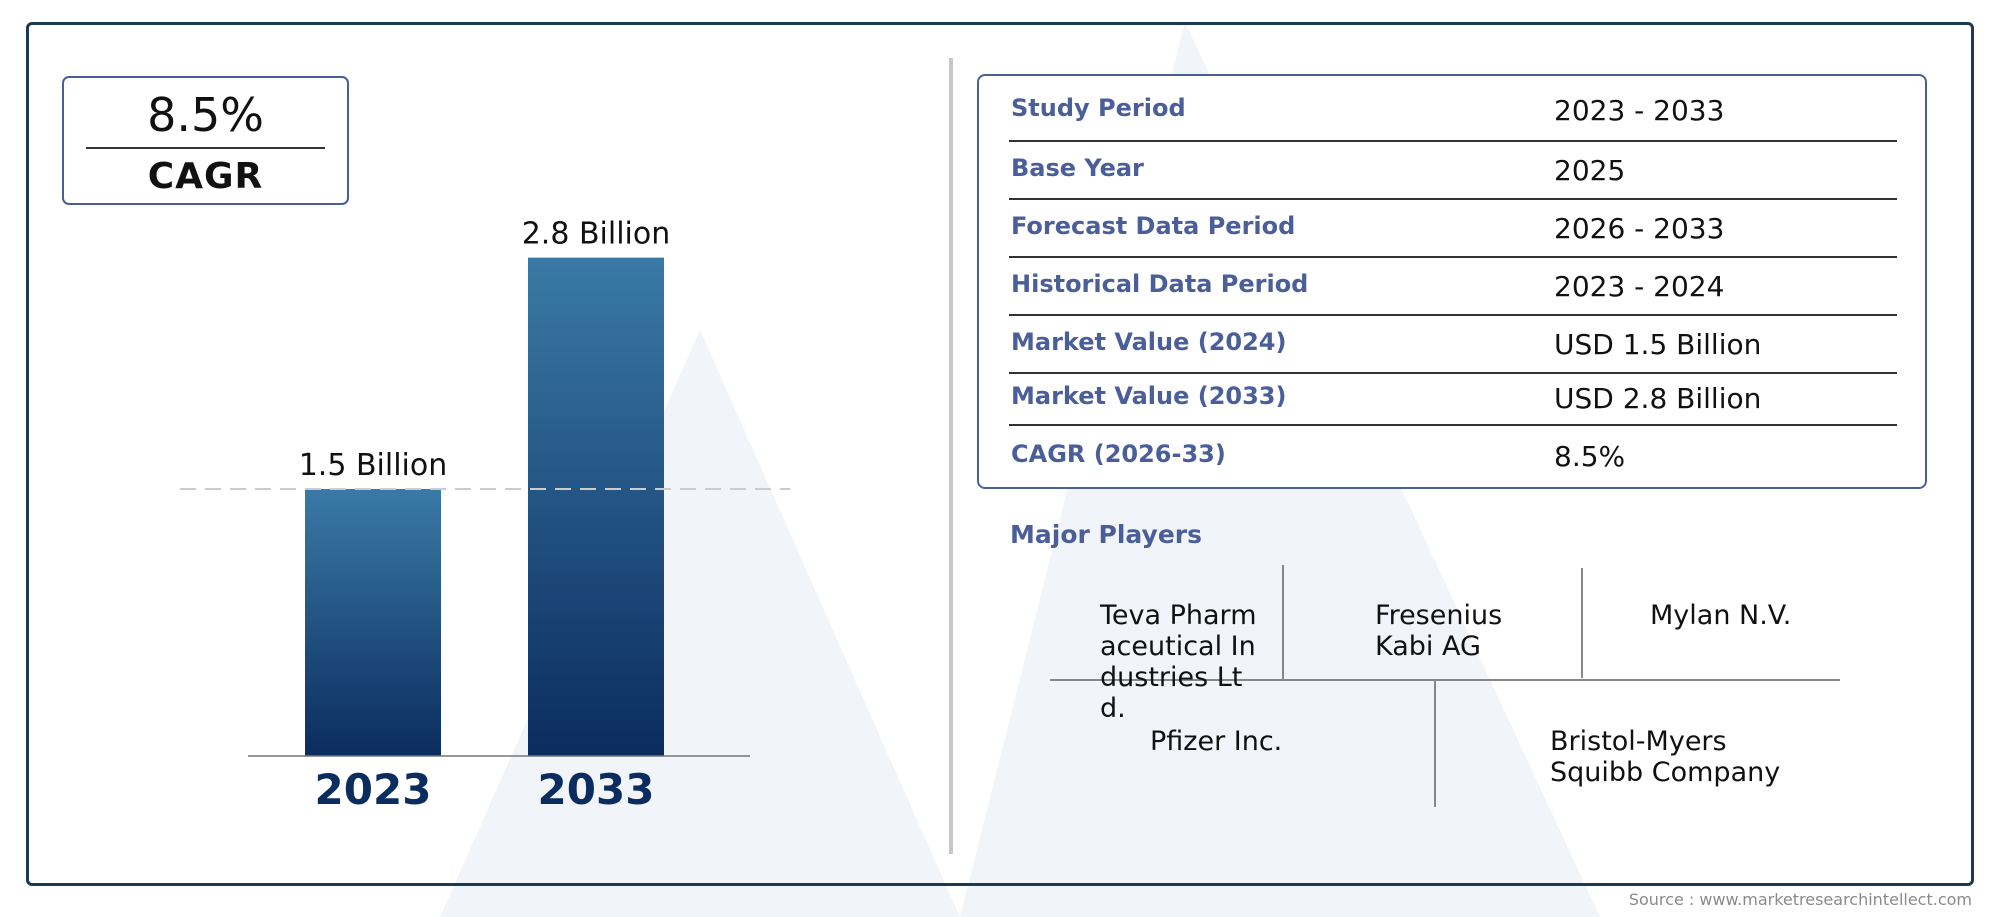 This screenshot has width=2000, height=917. What do you see at coordinates (1590, 456) in the screenshot?
I see `info-value: 8.5%` at bounding box center [1590, 456].